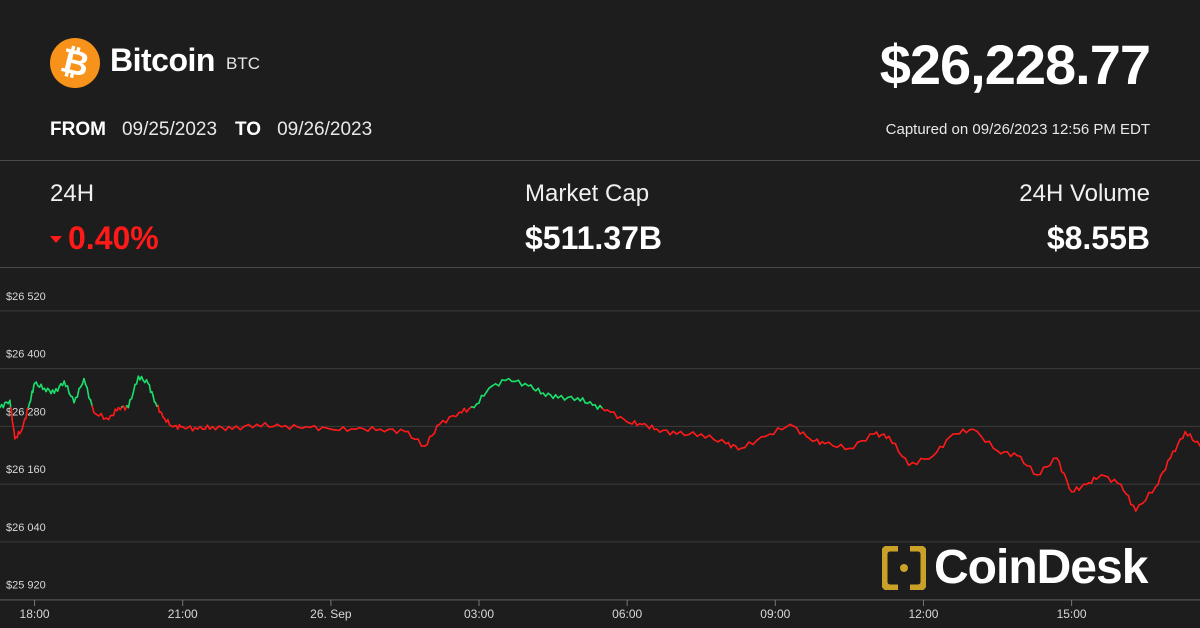  I want to click on to-label: TO, so click(248, 129).